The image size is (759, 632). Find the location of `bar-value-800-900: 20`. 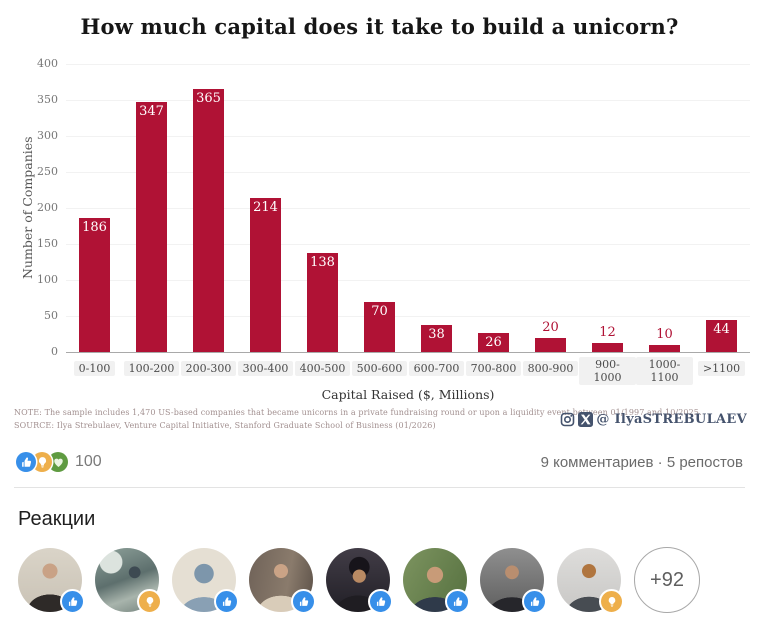

bar-value-800-900: 20 is located at coordinates (550, 327).